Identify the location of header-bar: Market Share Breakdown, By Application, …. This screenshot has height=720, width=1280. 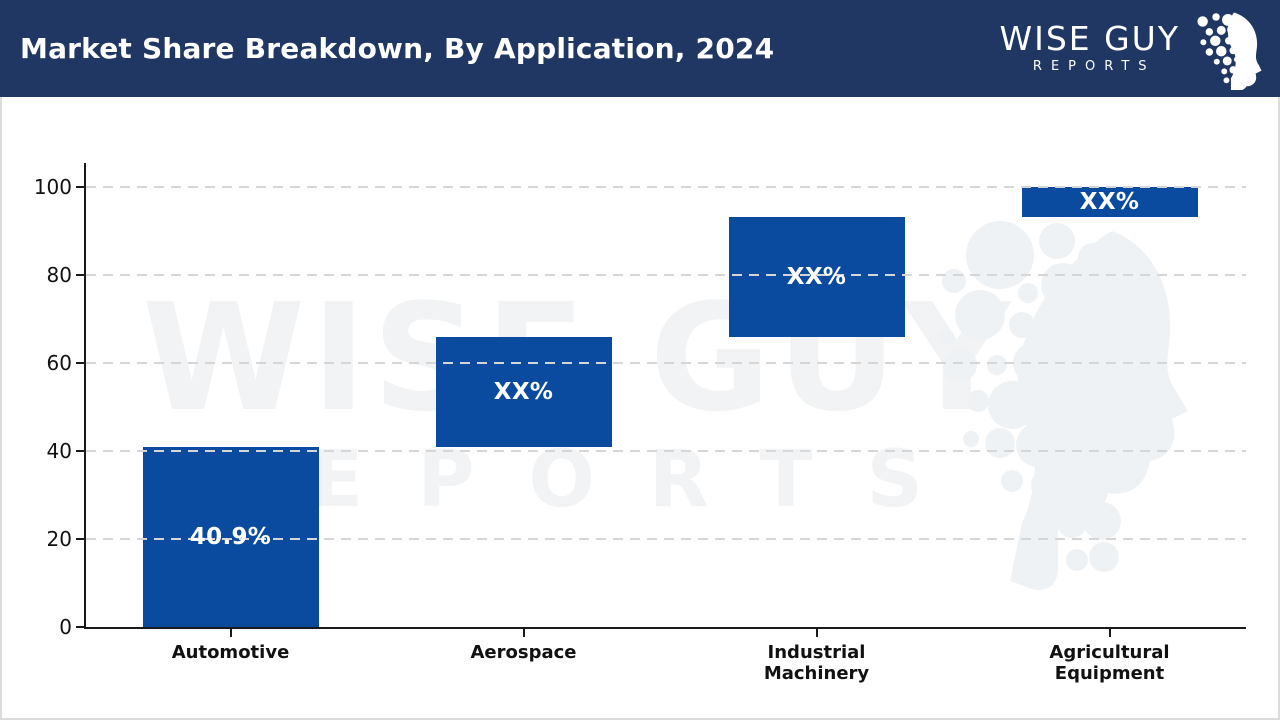
(640, 48).